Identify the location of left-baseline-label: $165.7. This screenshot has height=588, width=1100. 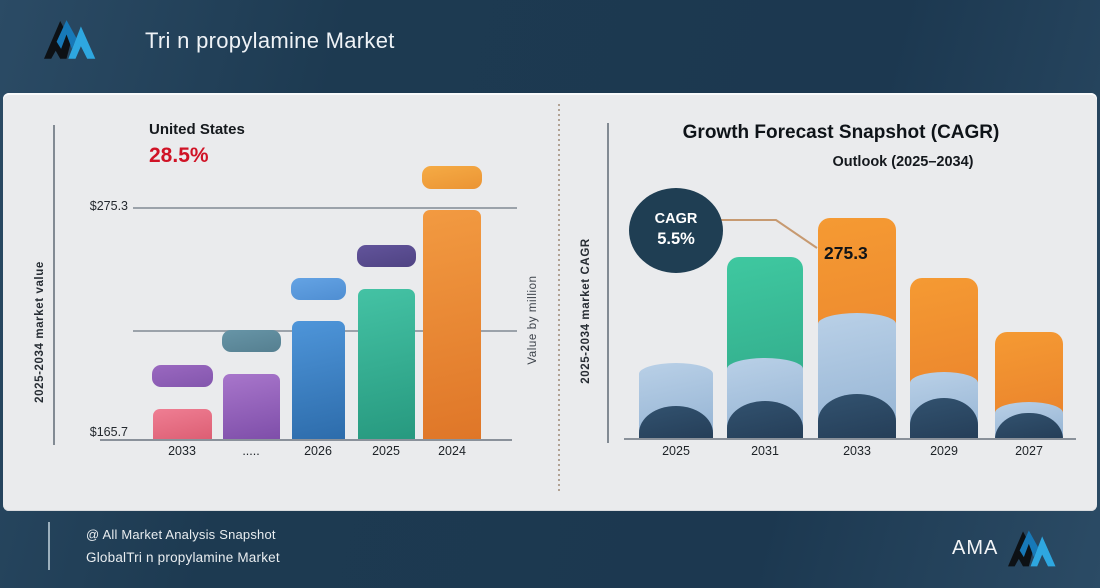
(108, 432).